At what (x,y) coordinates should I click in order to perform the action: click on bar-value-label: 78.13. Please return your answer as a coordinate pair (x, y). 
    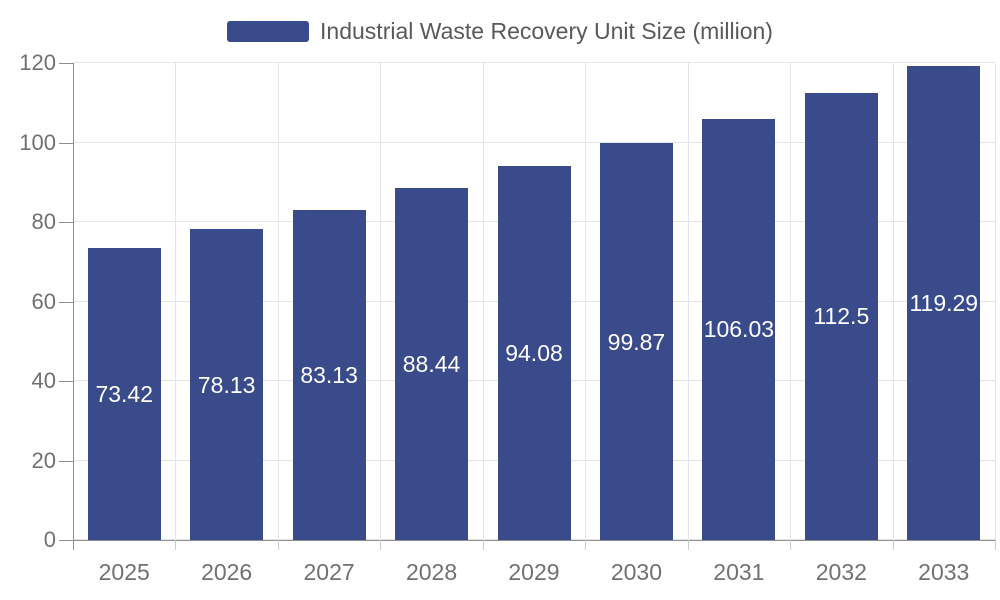
    Looking at the image, I should click on (226, 384).